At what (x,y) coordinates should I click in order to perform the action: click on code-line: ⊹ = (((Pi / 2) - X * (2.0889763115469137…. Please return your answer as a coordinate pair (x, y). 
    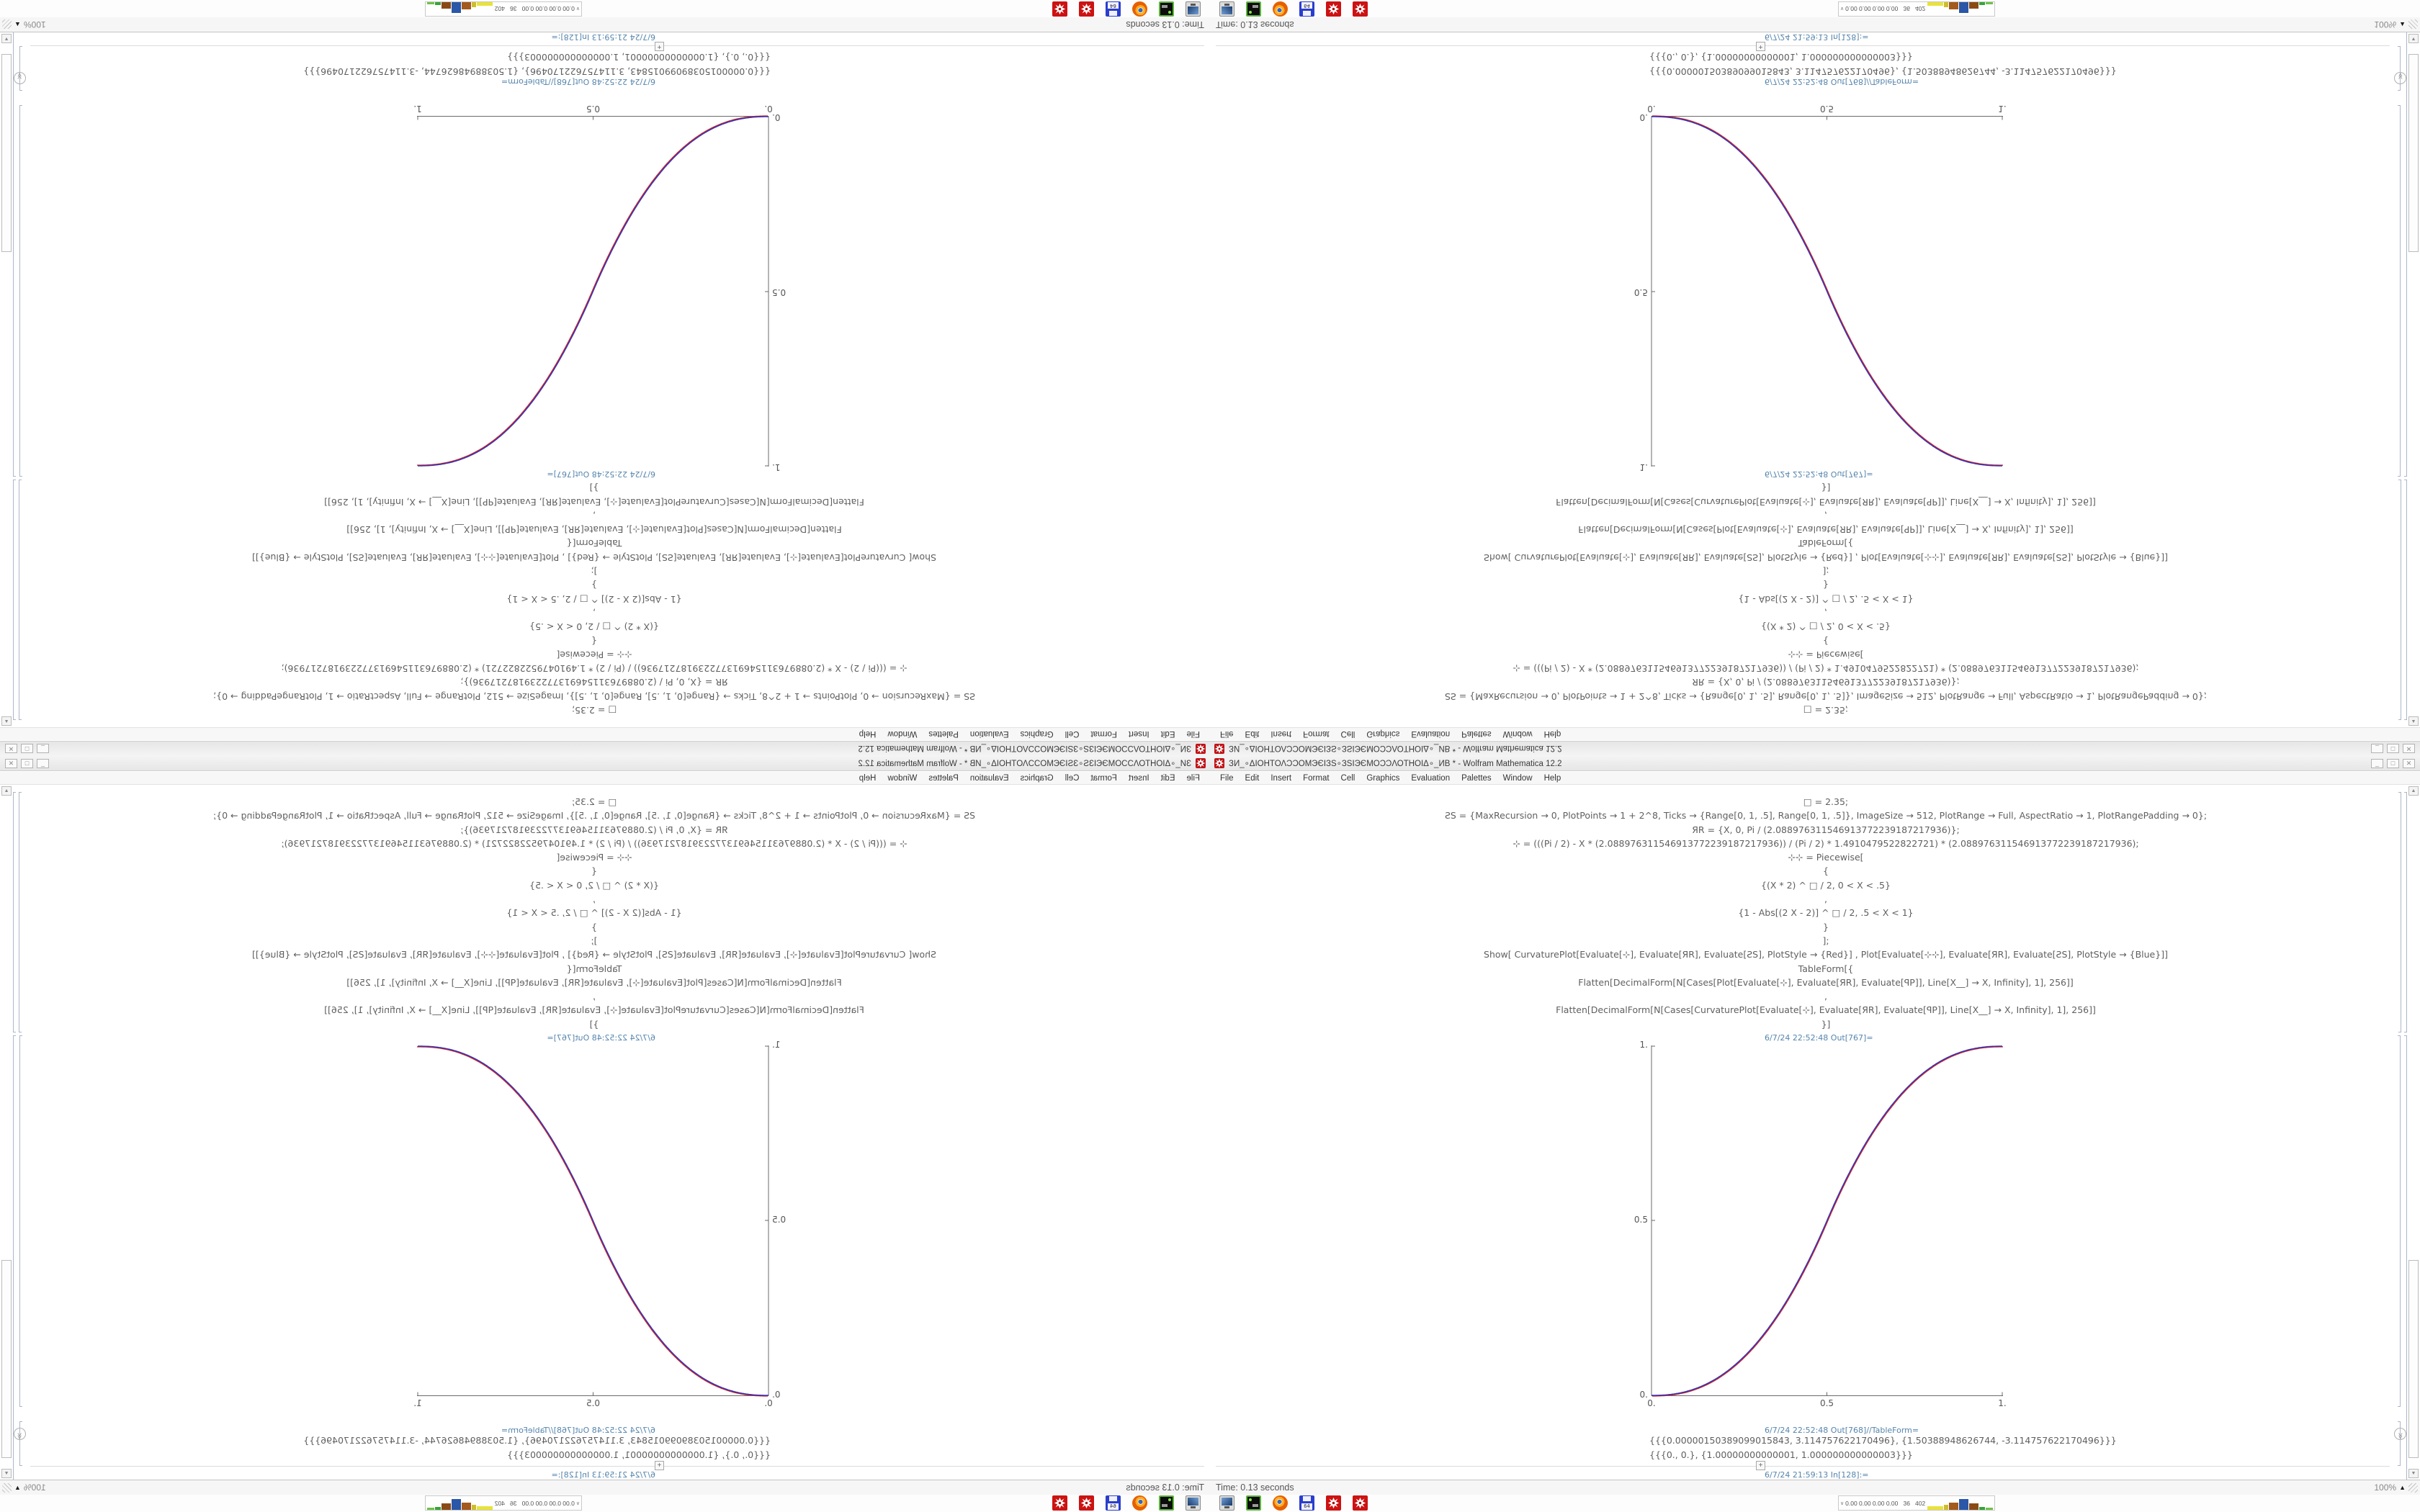
    Looking at the image, I should click on (1825, 669).